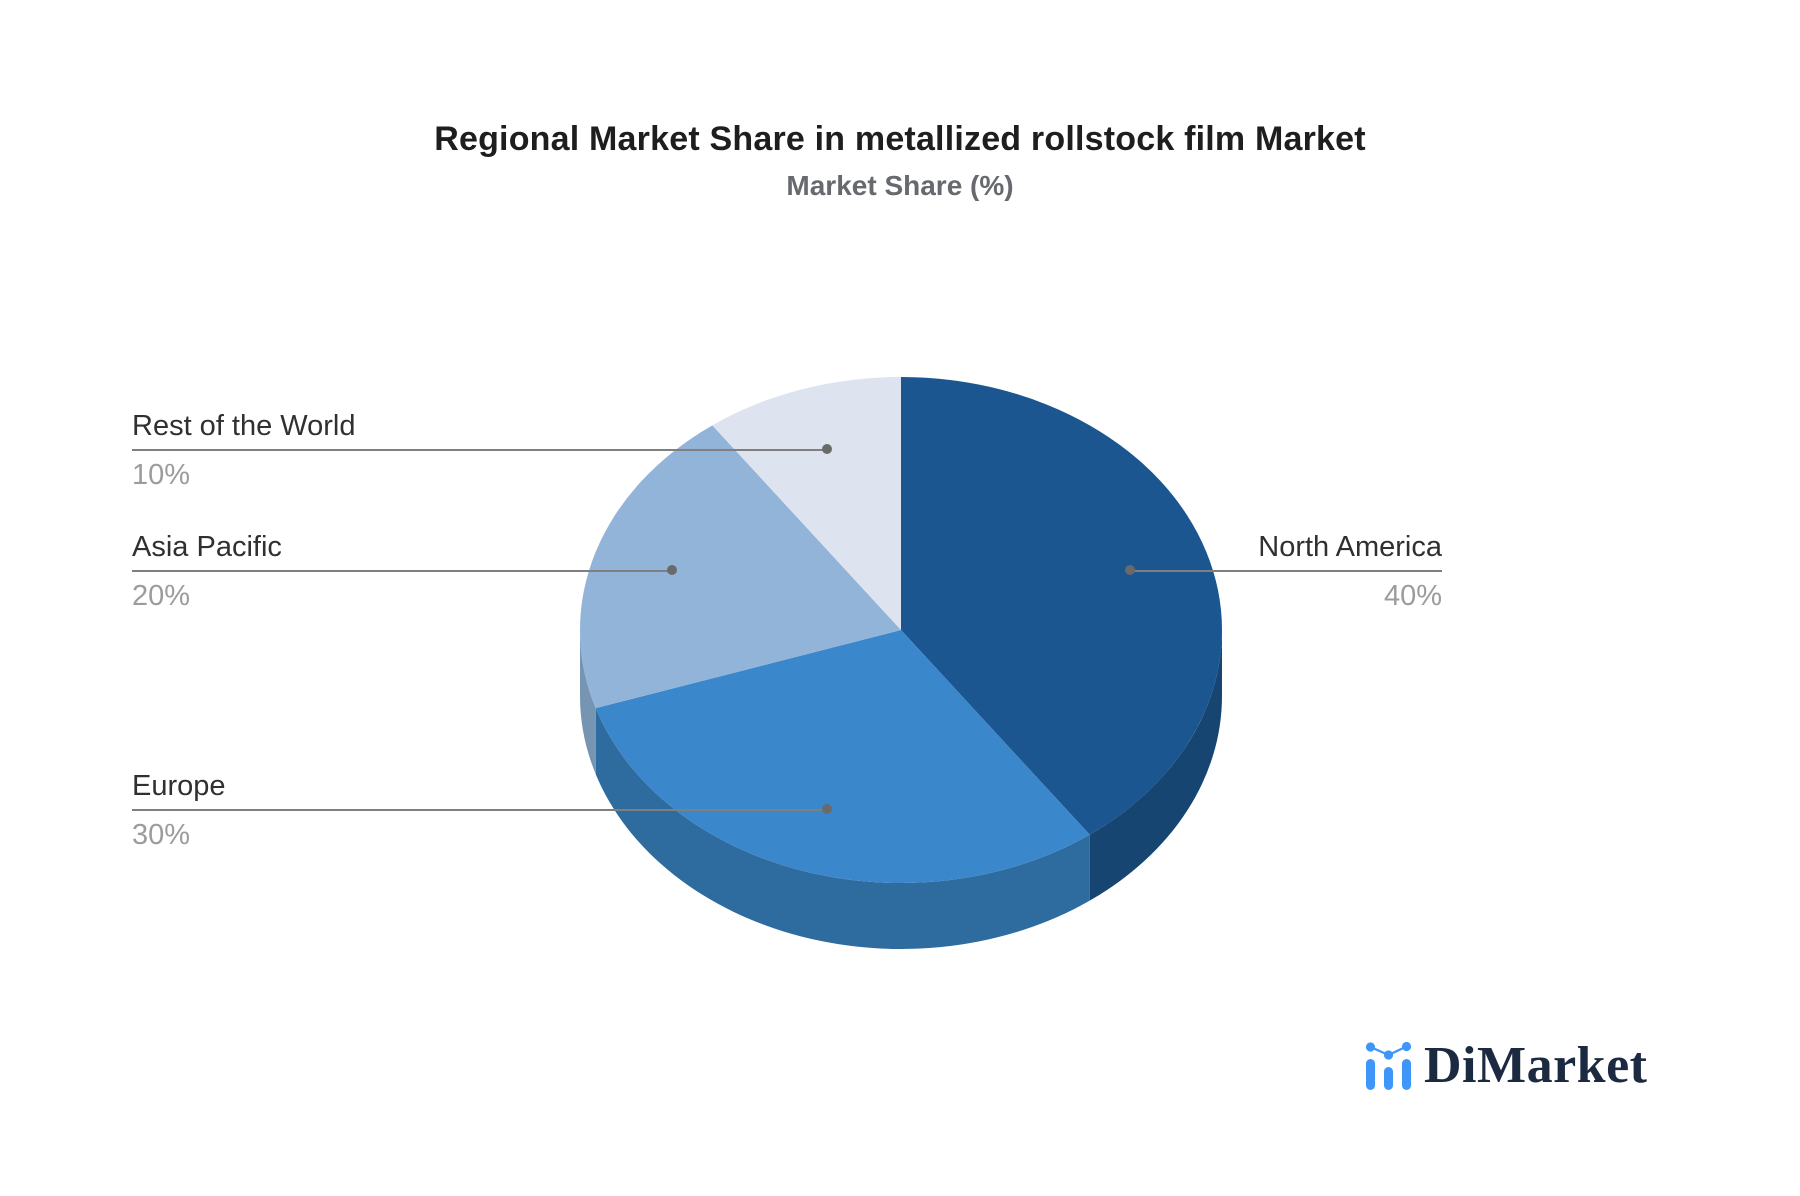 The image size is (1800, 1196). I want to click on slice-value: 30%, so click(161, 835).